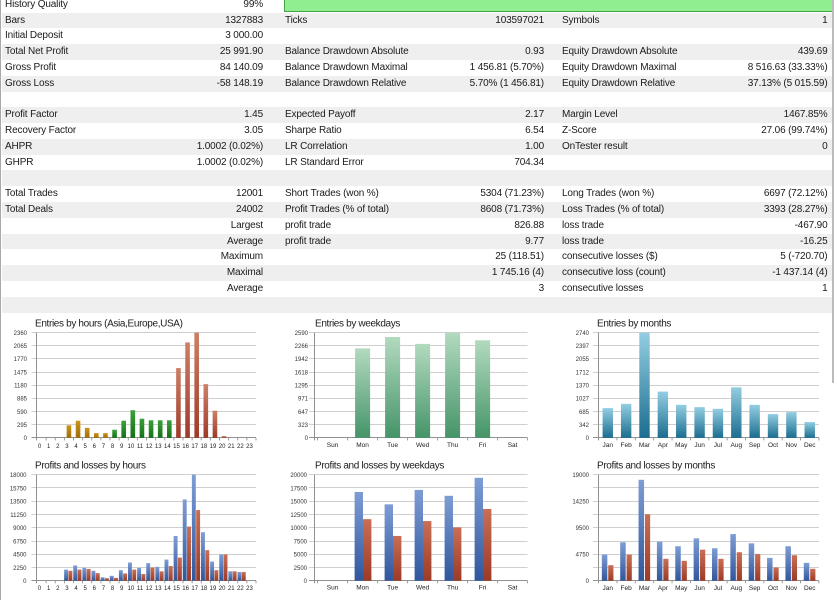 This screenshot has height=601, width=837. What do you see at coordinates (634, 323) in the screenshot?
I see `svg-text: Entries by months` at bounding box center [634, 323].